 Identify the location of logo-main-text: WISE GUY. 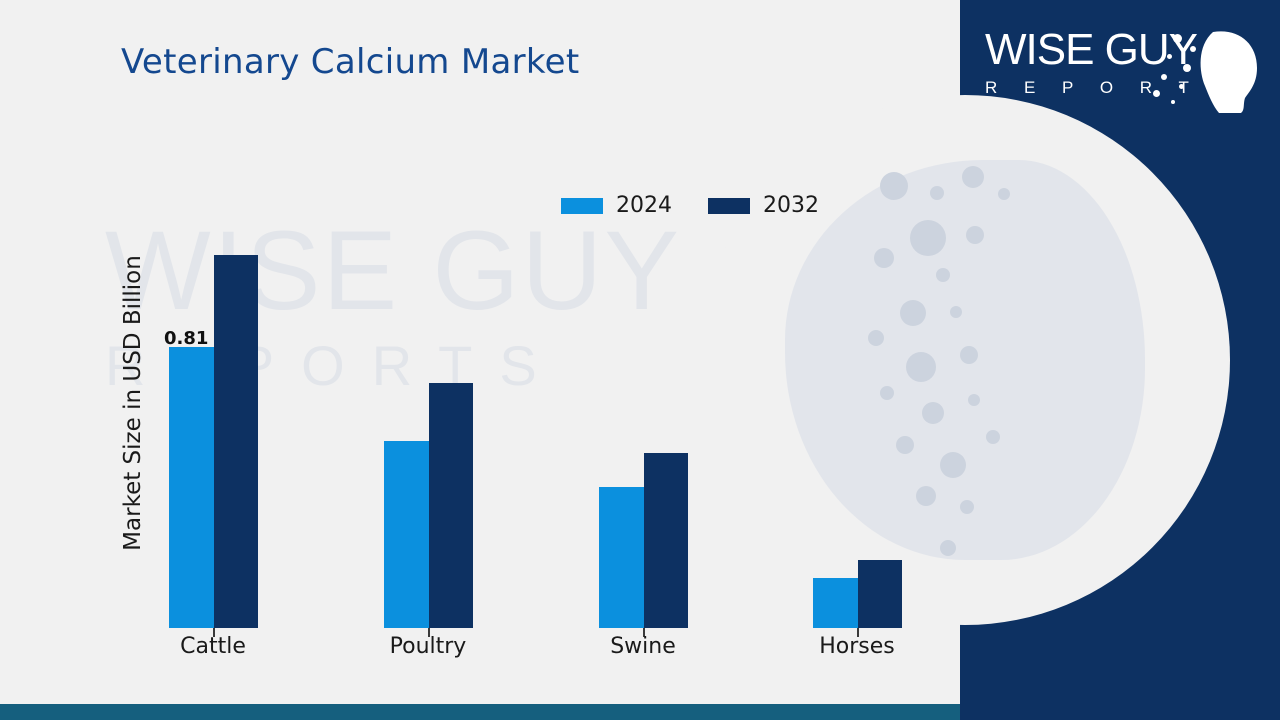
(1091, 49).